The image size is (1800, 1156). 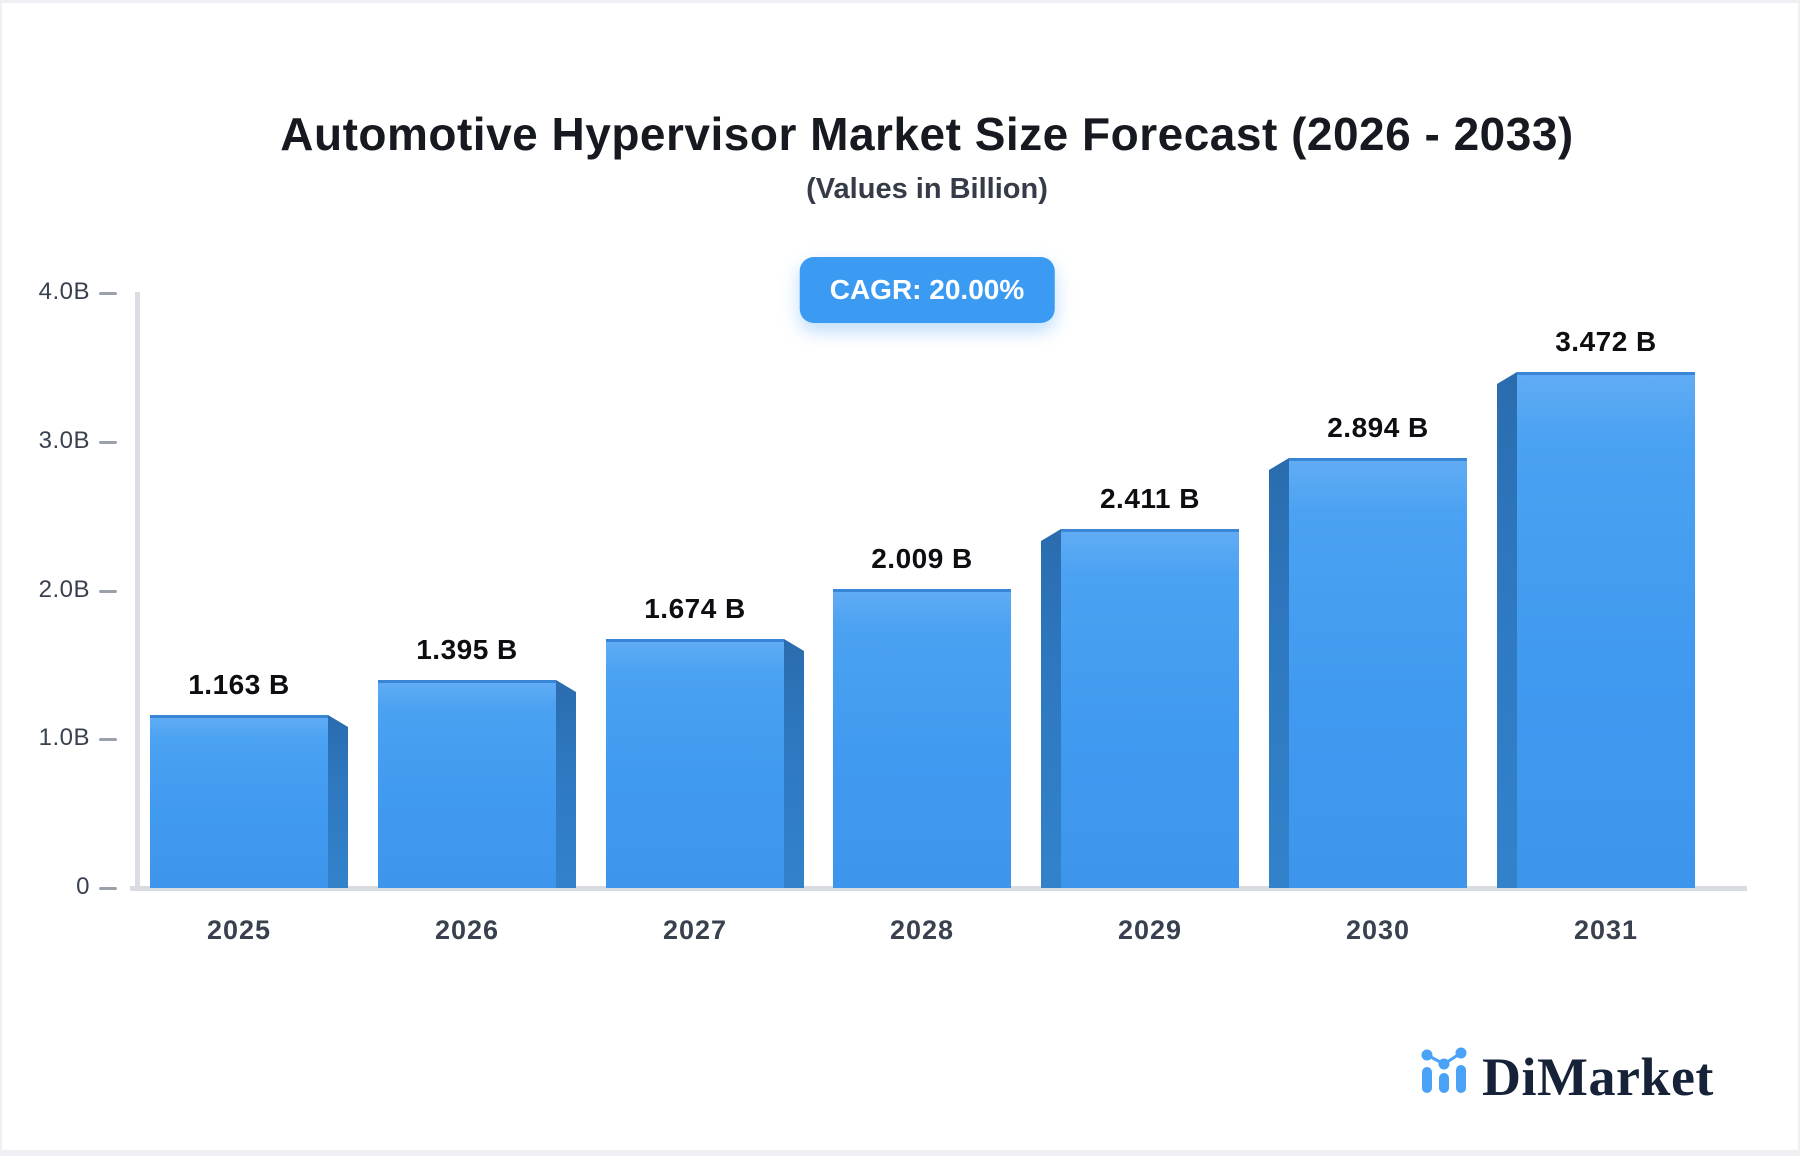 What do you see at coordinates (1445, 1076) in the screenshot?
I see `bar-line-chart-icon` at bounding box center [1445, 1076].